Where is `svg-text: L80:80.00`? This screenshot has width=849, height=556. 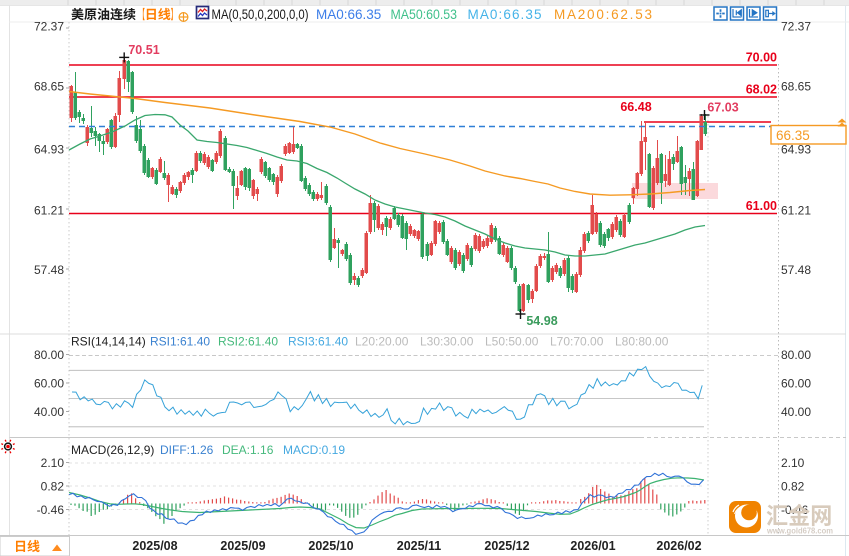
svg-text: L80:80.00 is located at coordinates (642, 342).